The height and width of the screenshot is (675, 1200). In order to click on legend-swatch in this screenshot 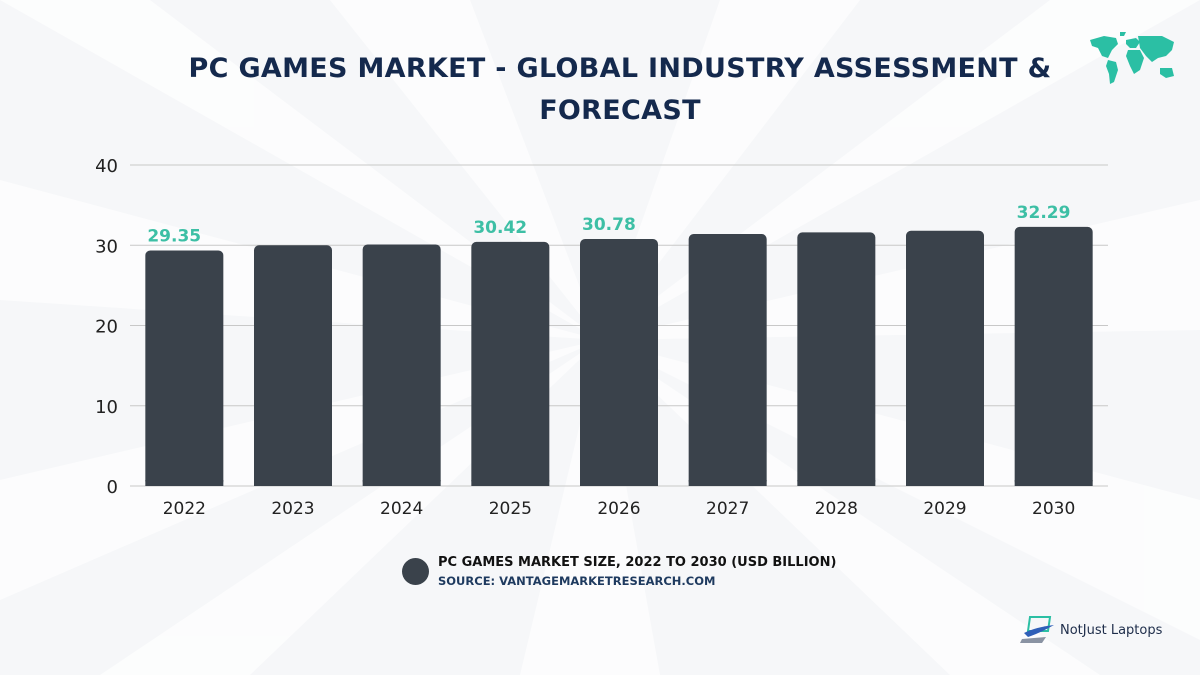, I will do `click(415, 571)`.